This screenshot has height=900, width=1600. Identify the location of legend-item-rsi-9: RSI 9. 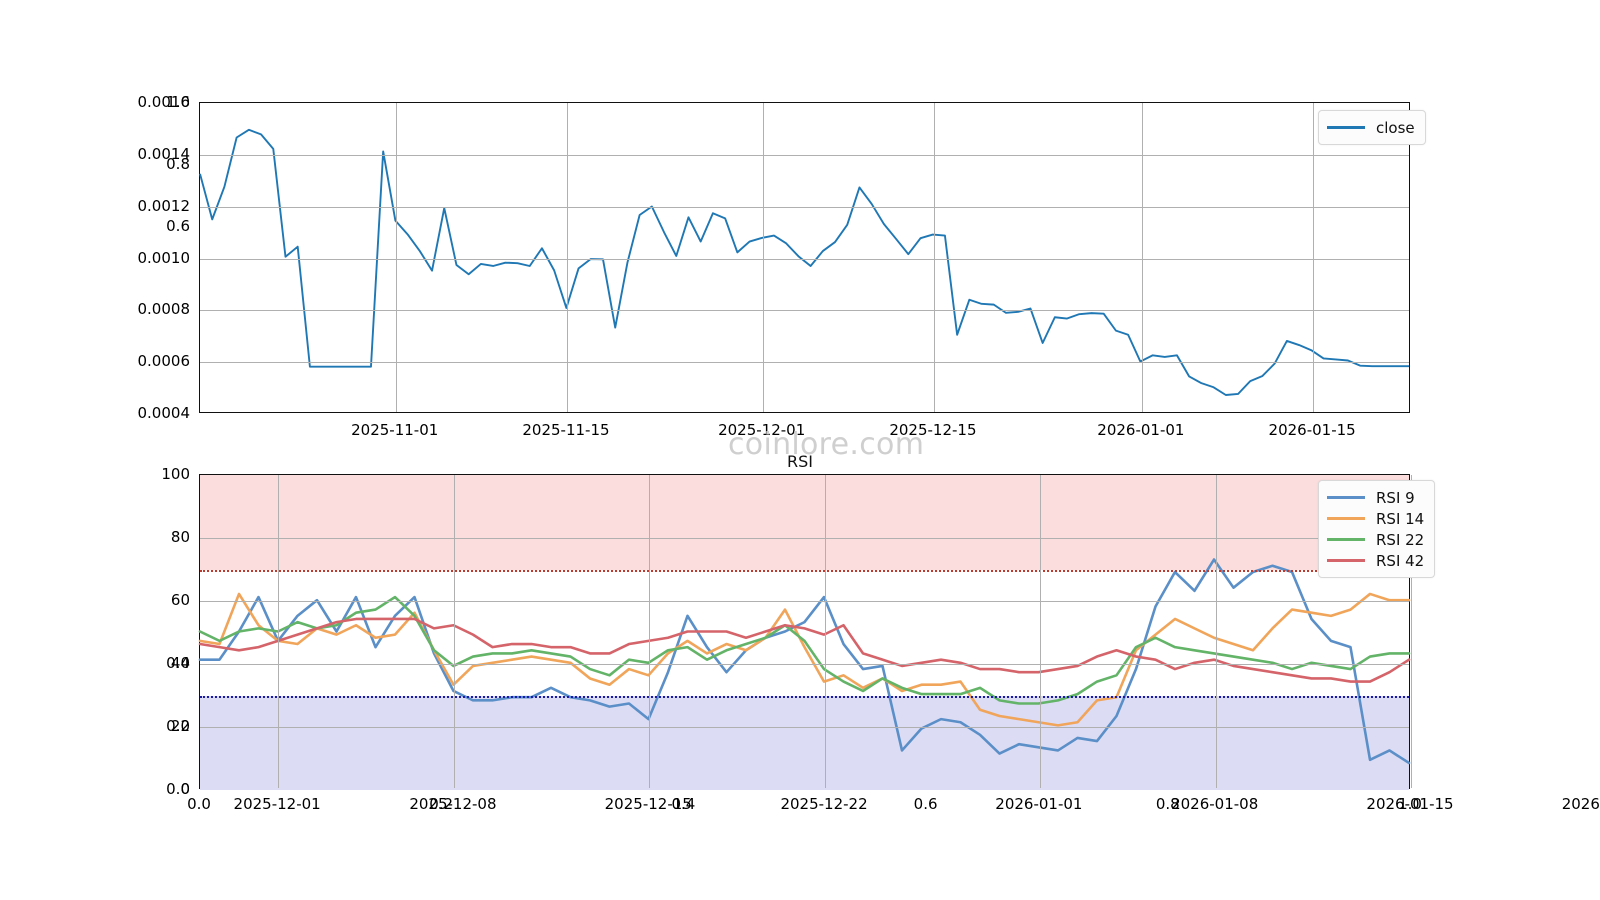
(1375, 497).